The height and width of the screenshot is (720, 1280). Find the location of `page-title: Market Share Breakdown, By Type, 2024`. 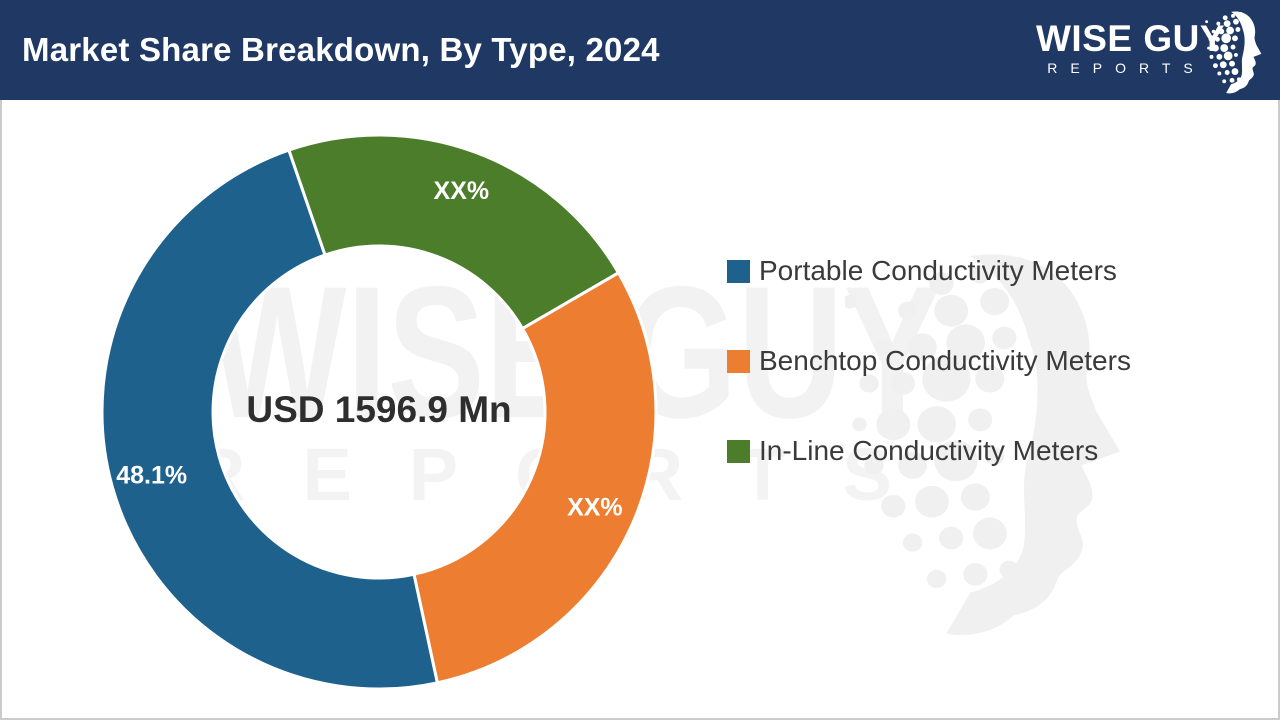

page-title: Market Share Breakdown, By Type, 2024 is located at coordinates (341, 49).